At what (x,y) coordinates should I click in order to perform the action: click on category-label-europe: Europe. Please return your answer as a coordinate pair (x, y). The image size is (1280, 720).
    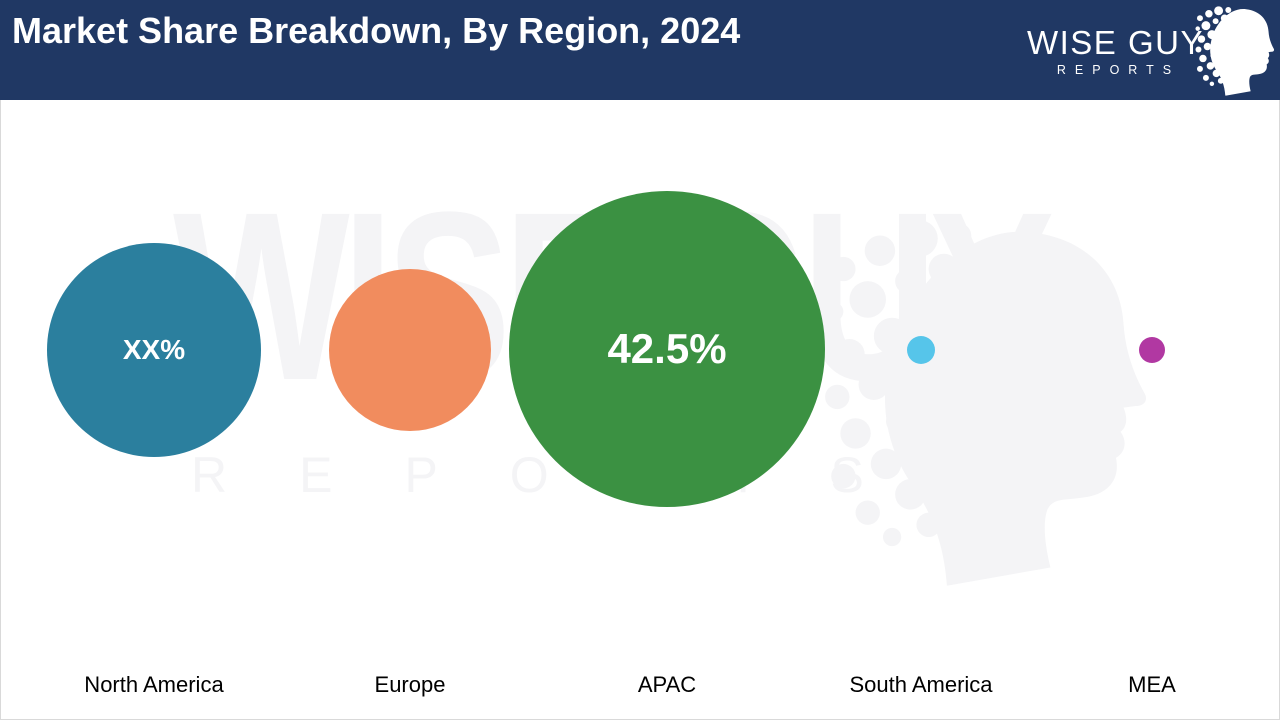
    Looking at the image, I should click on (410, 684).